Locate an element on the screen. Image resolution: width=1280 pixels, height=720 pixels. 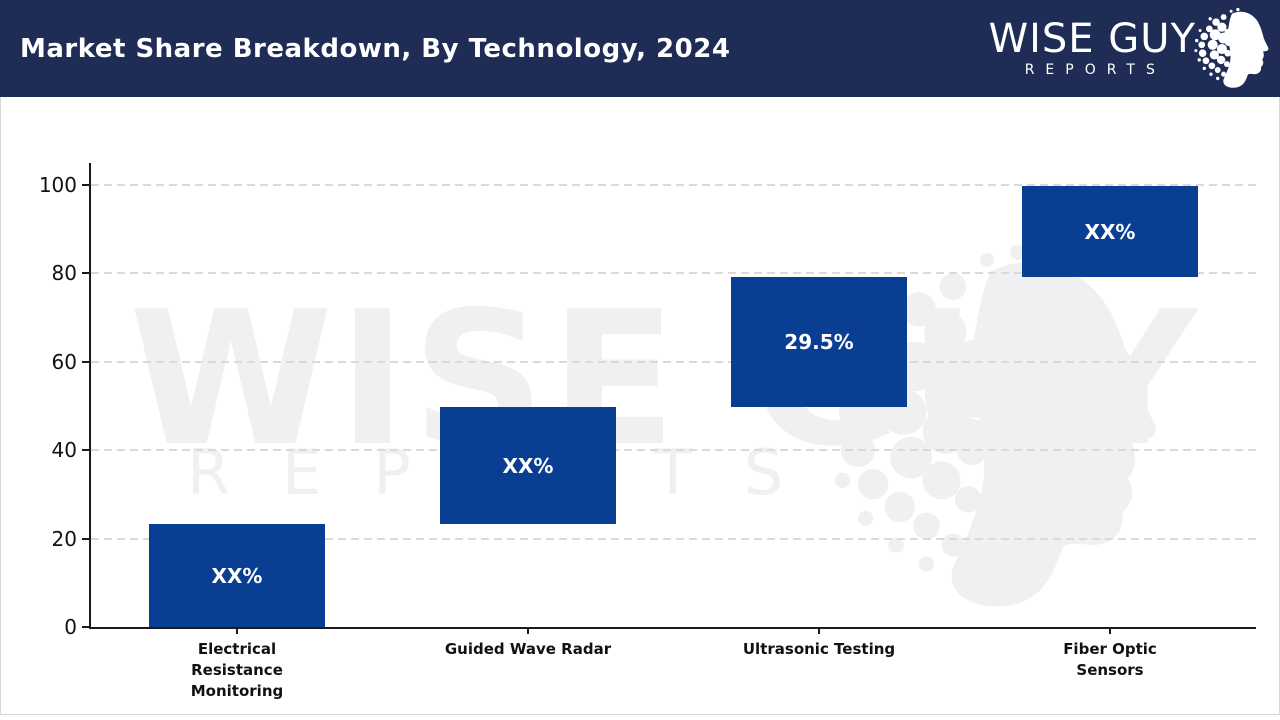
y-tick-label: 80 is located at coordinates (64, 273).